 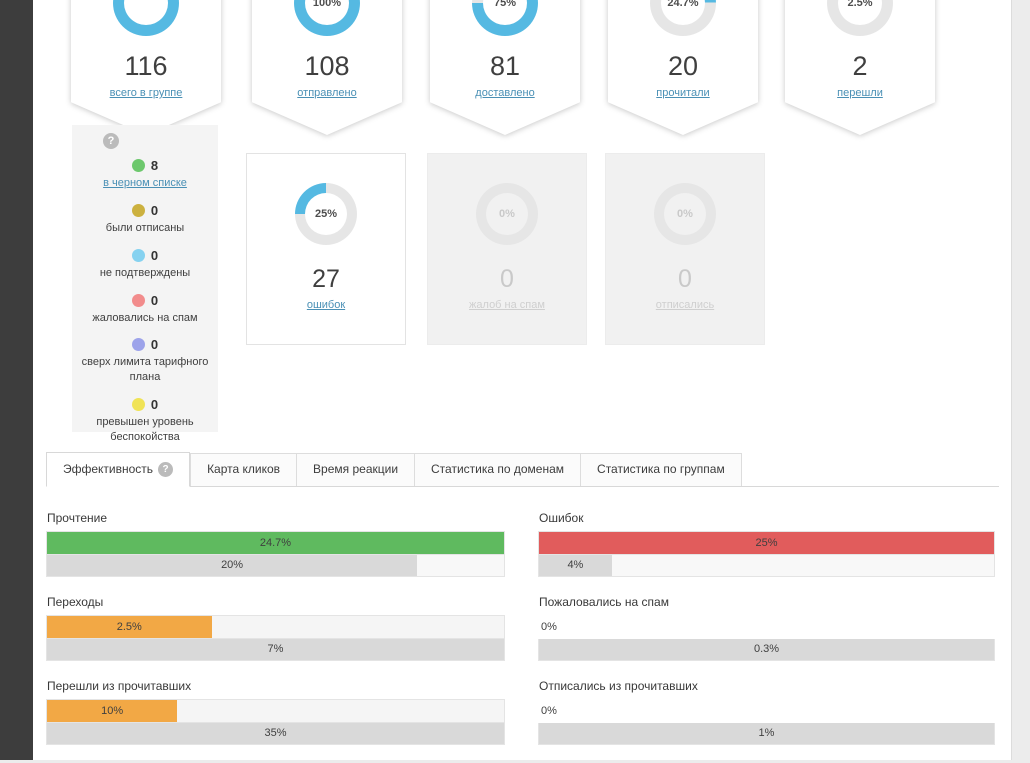 I want to click on bar-value: 0%, so click(x=549, y=627).